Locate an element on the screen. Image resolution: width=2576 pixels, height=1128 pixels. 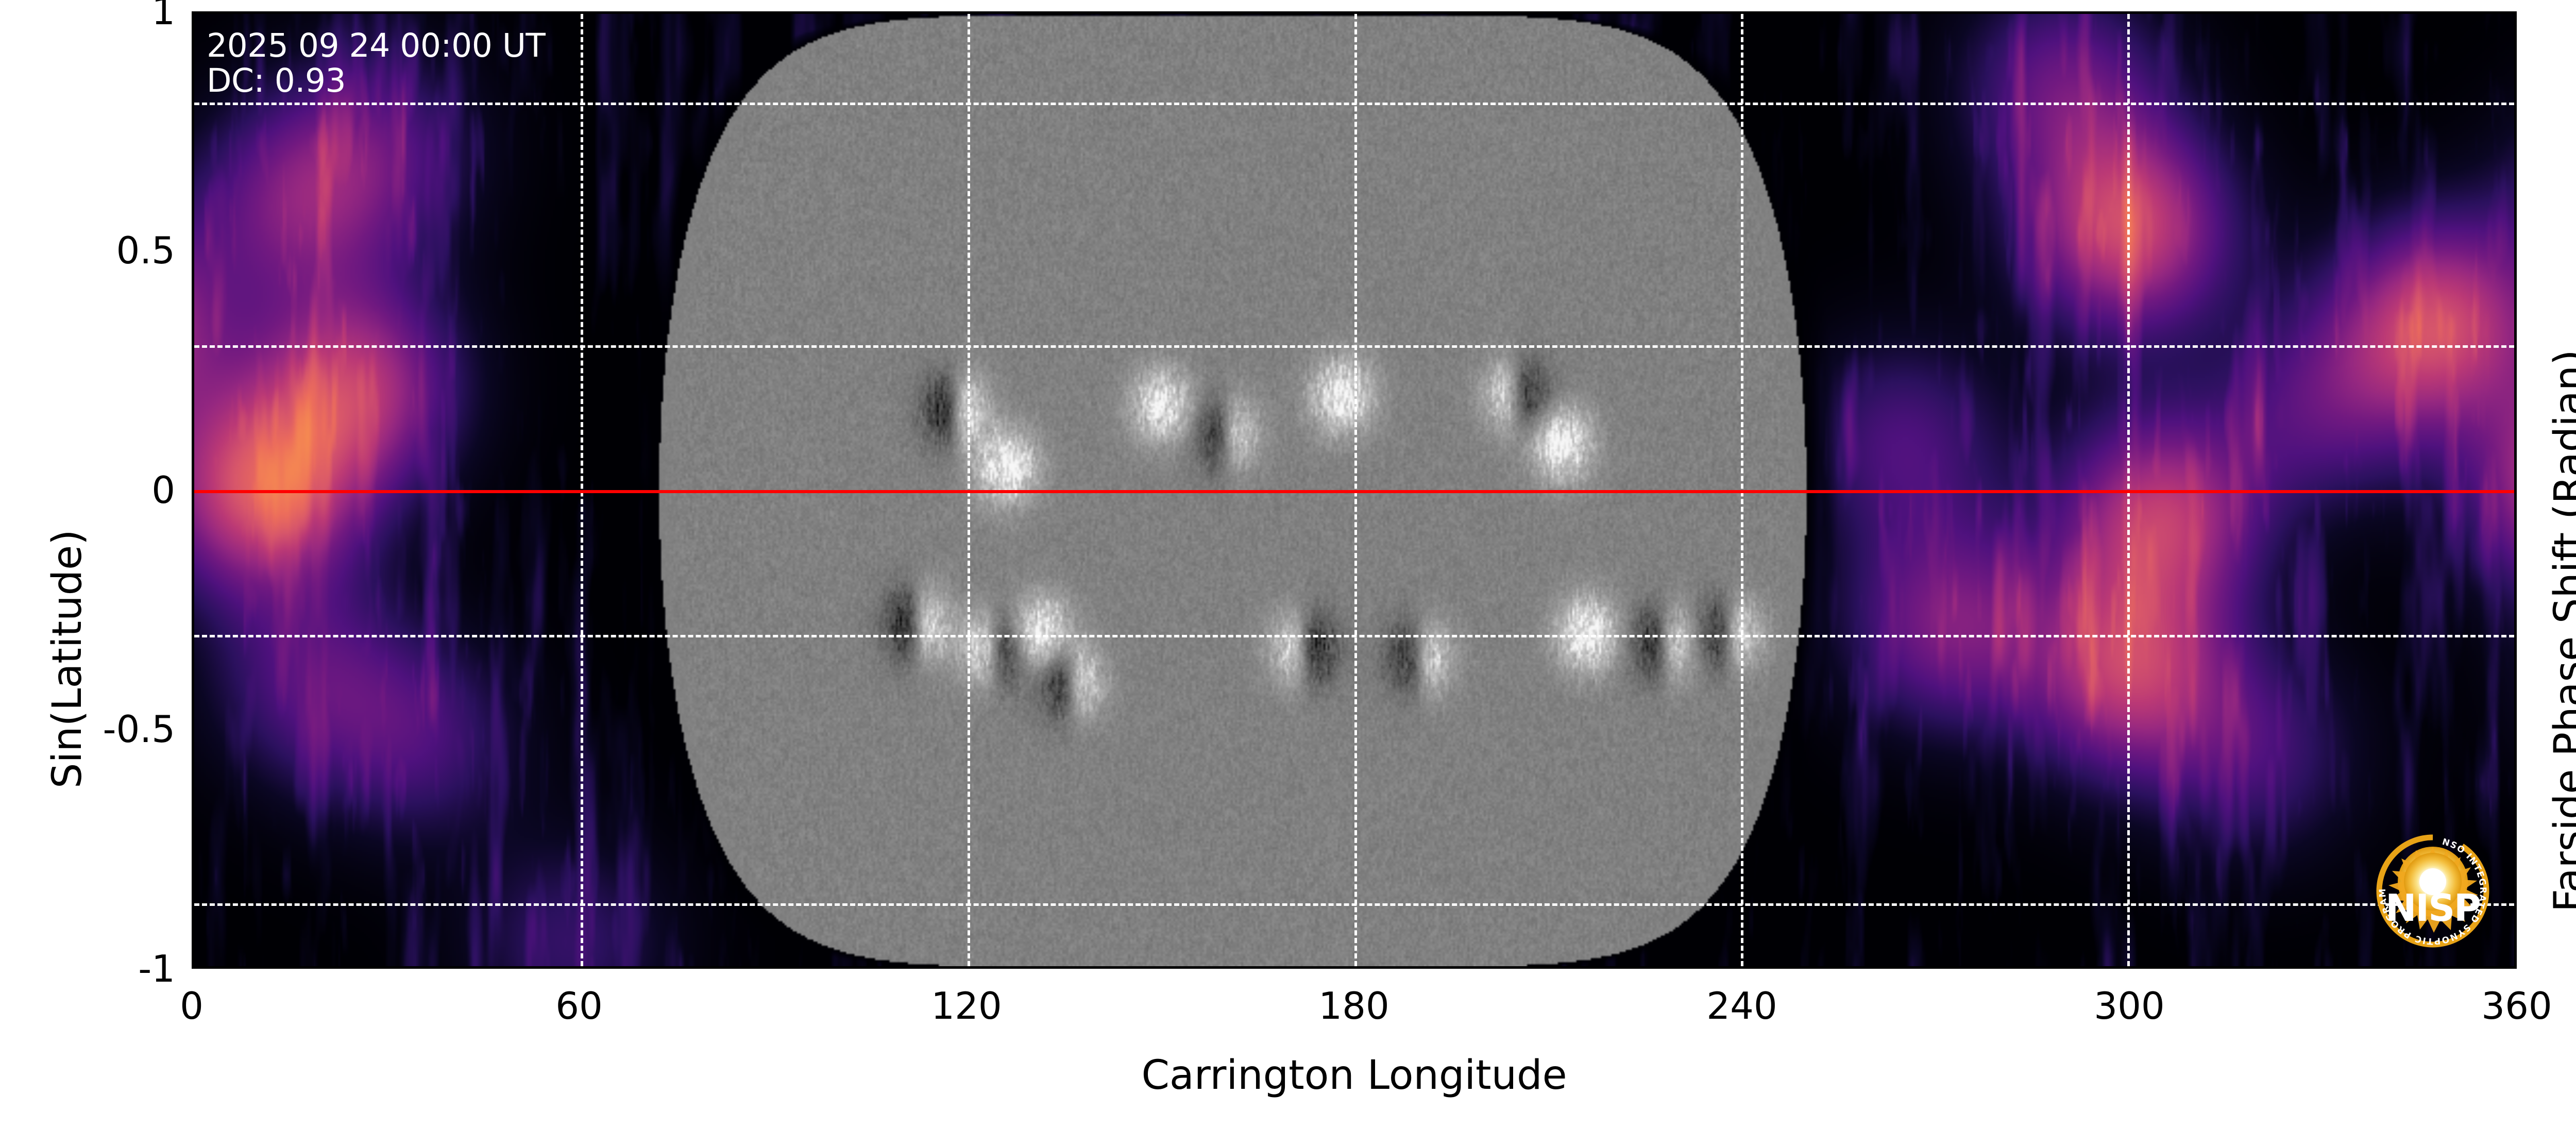
ytick-label: -0.5 is located at coordinates (139, 730).